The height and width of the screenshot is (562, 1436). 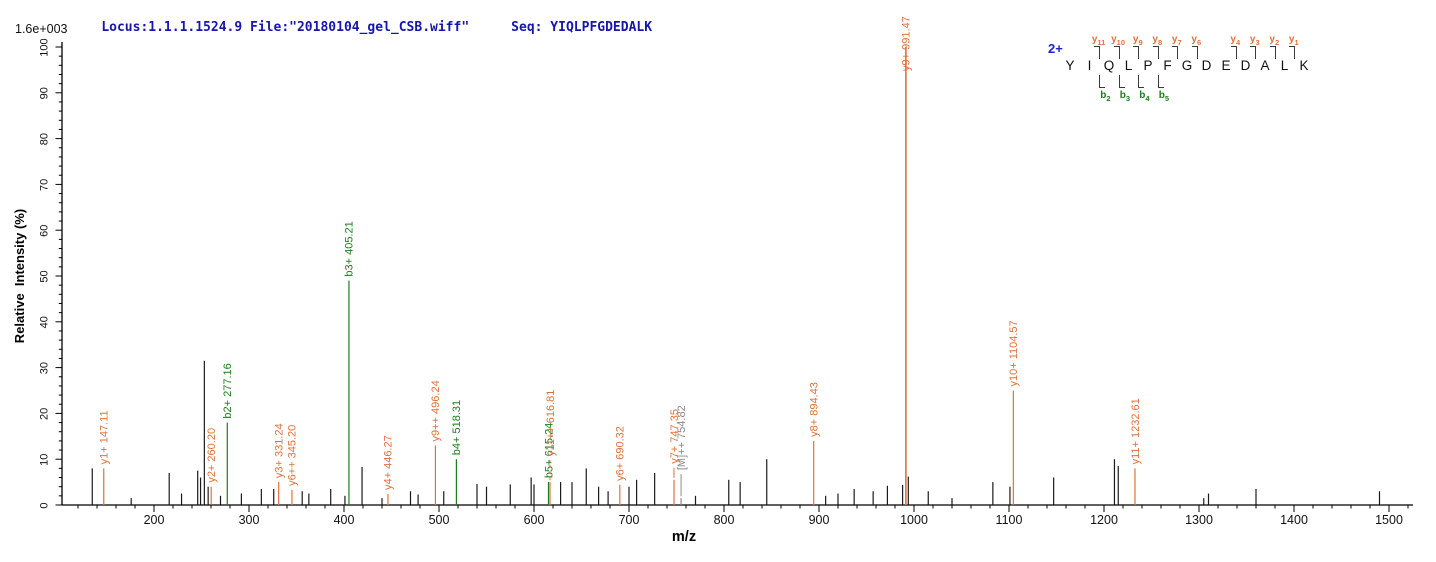 What do you see at coordinates (534, 520) in the screenshot?
I see `tick-label: 600` at bounding box center [534, 520].